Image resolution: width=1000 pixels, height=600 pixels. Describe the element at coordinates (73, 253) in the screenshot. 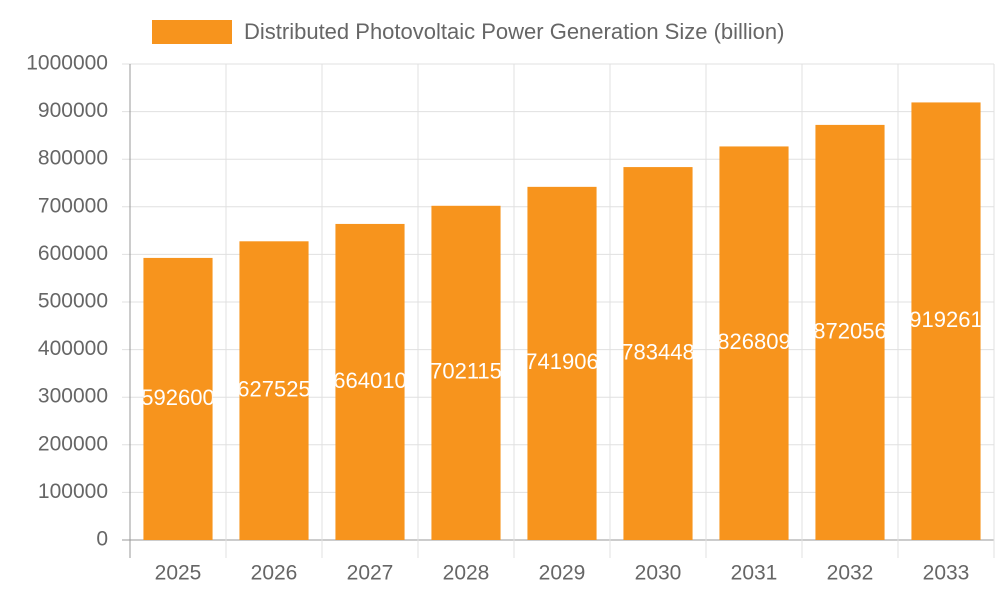

I see `y-tick-label: 600000` at that location.